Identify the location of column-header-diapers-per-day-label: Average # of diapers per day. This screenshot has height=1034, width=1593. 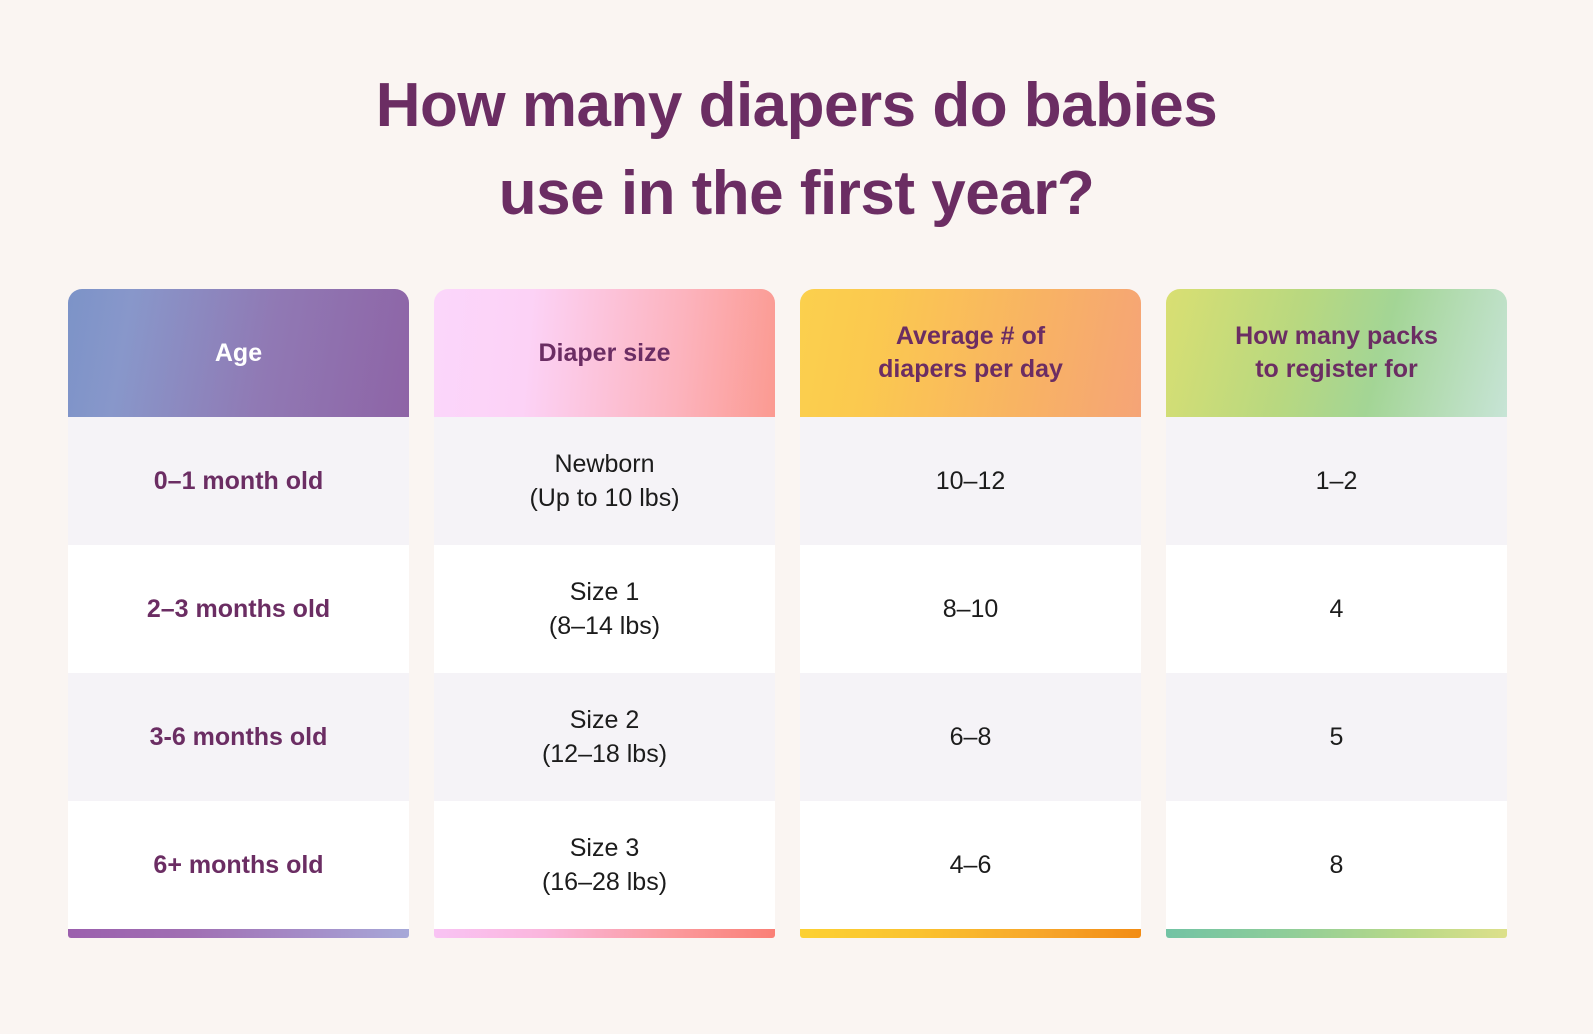
(970, 353).